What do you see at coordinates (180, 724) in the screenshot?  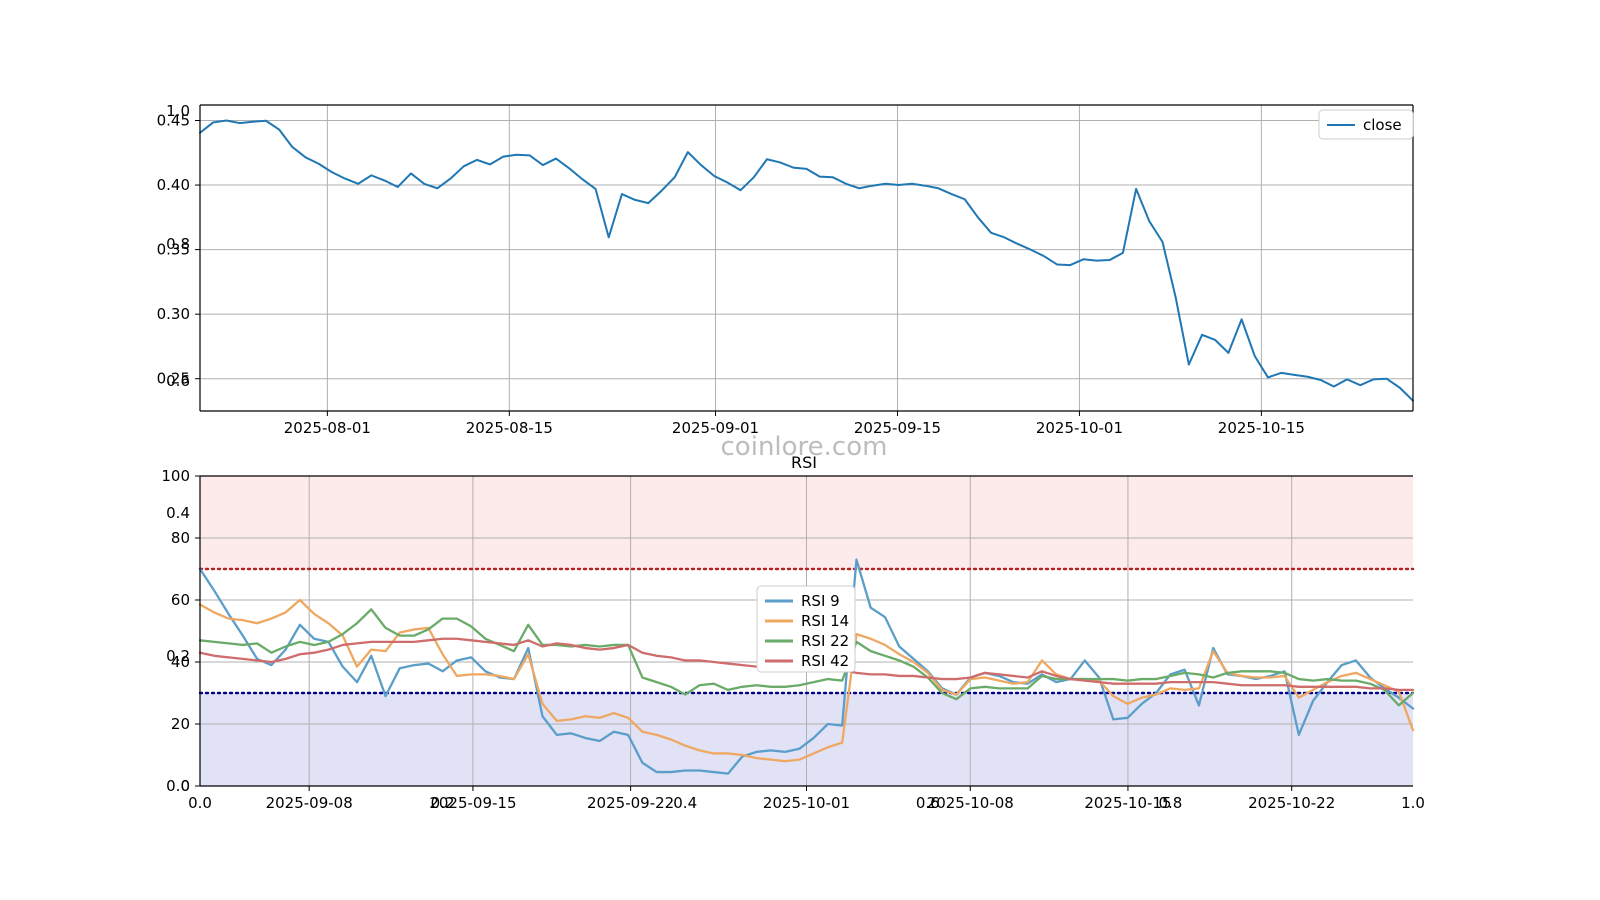 I see `rsi-y-tick: 20` at bounding box center [180, 724].